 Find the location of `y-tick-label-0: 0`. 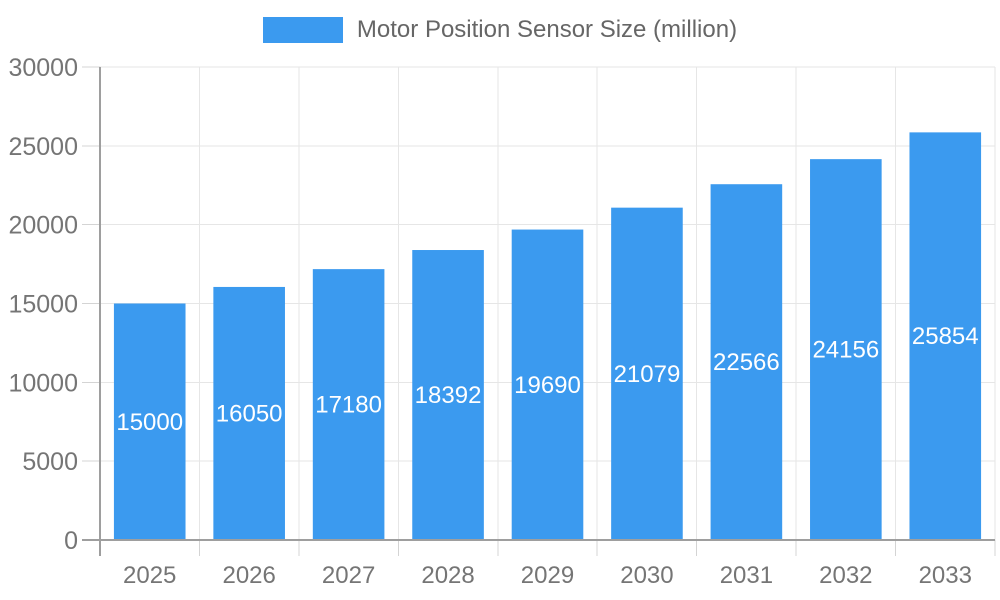

y-tick-label-0: 0 is located at coordinates (71, 541).